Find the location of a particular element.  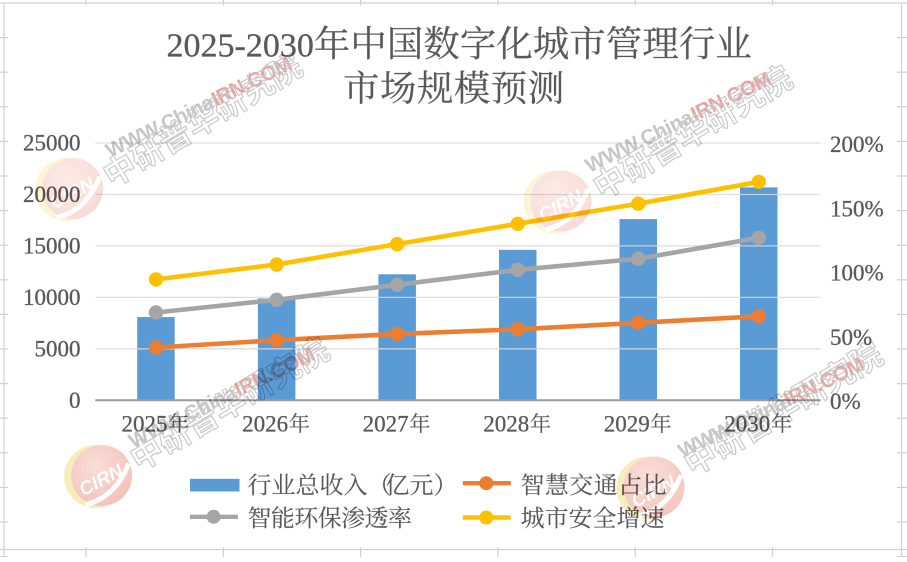

svg-text: 25000 is located at coordinates (52, 143).